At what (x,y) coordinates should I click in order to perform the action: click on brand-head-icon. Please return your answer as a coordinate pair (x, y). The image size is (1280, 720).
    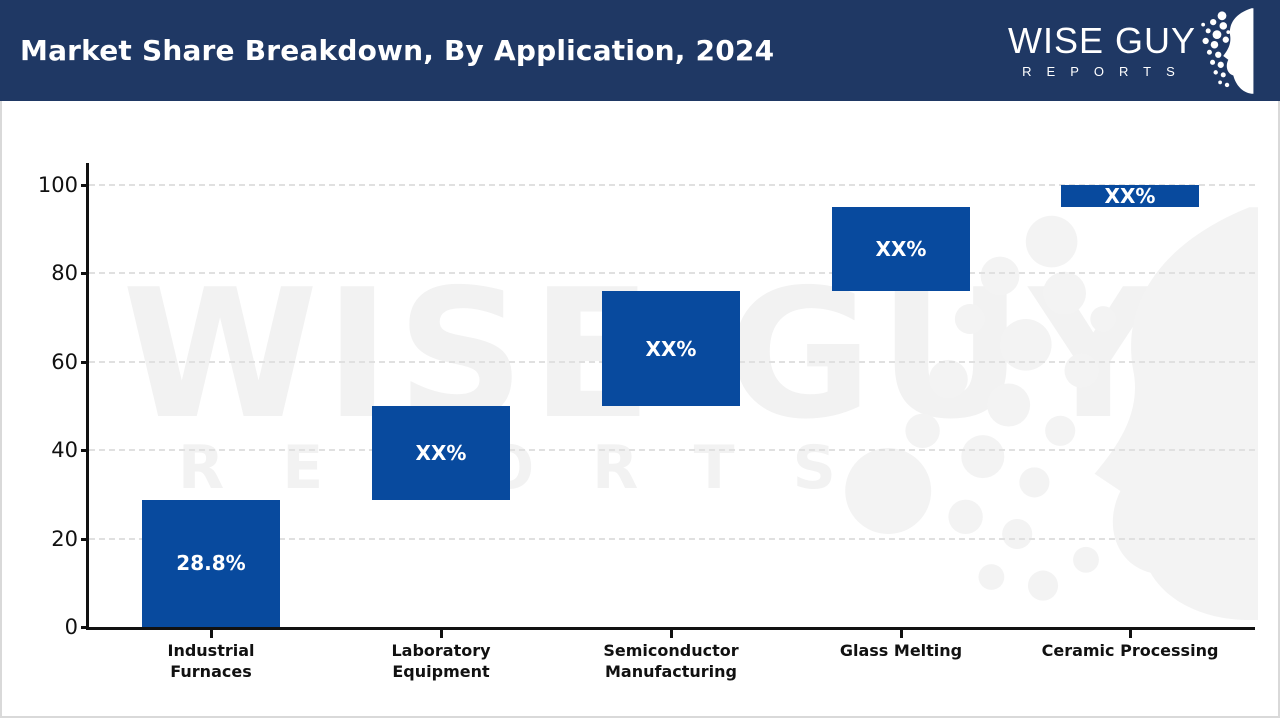
    Looking at the image, I should click on (1227, 50).